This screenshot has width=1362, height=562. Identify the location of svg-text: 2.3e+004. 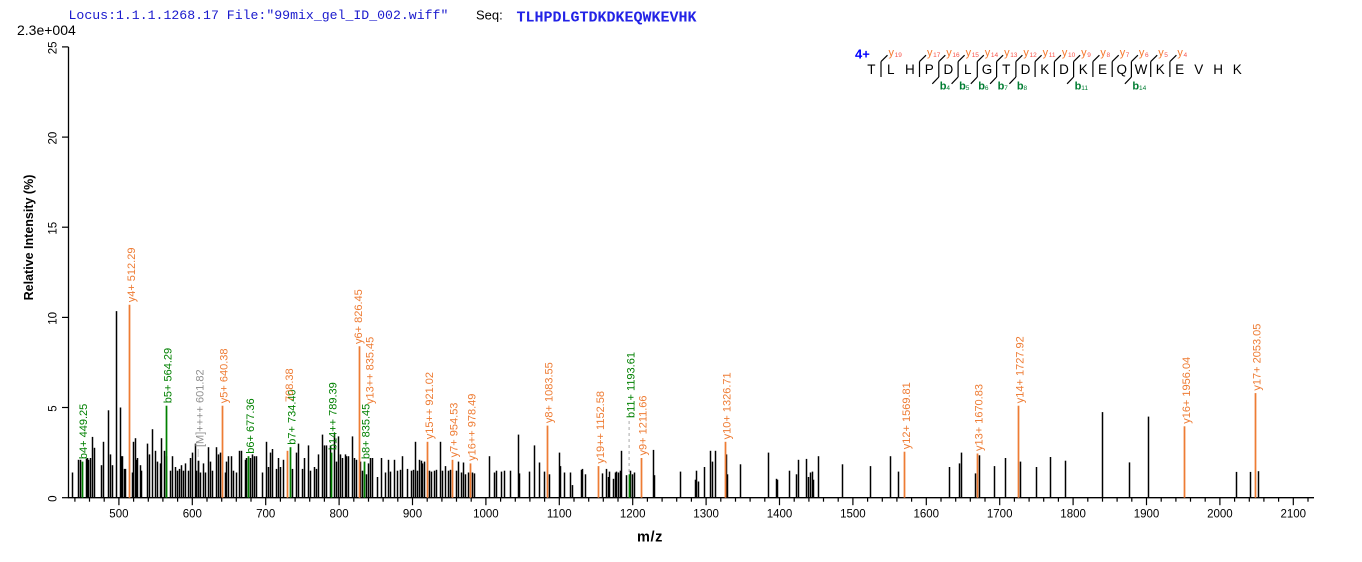
(46, 30).